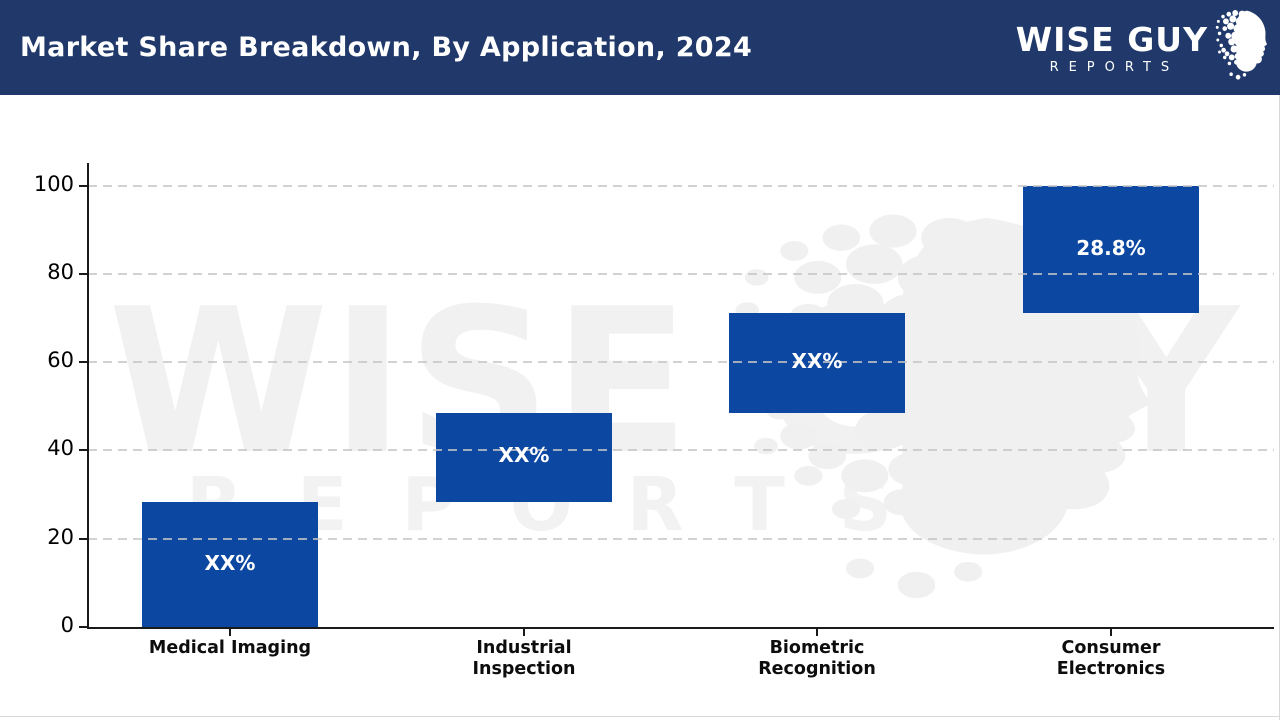 This screenshot has height=720, width=1280. Describe the element at coordinates (53, 183) in the screenshot. I see `y-tick-label: 100` at that location.